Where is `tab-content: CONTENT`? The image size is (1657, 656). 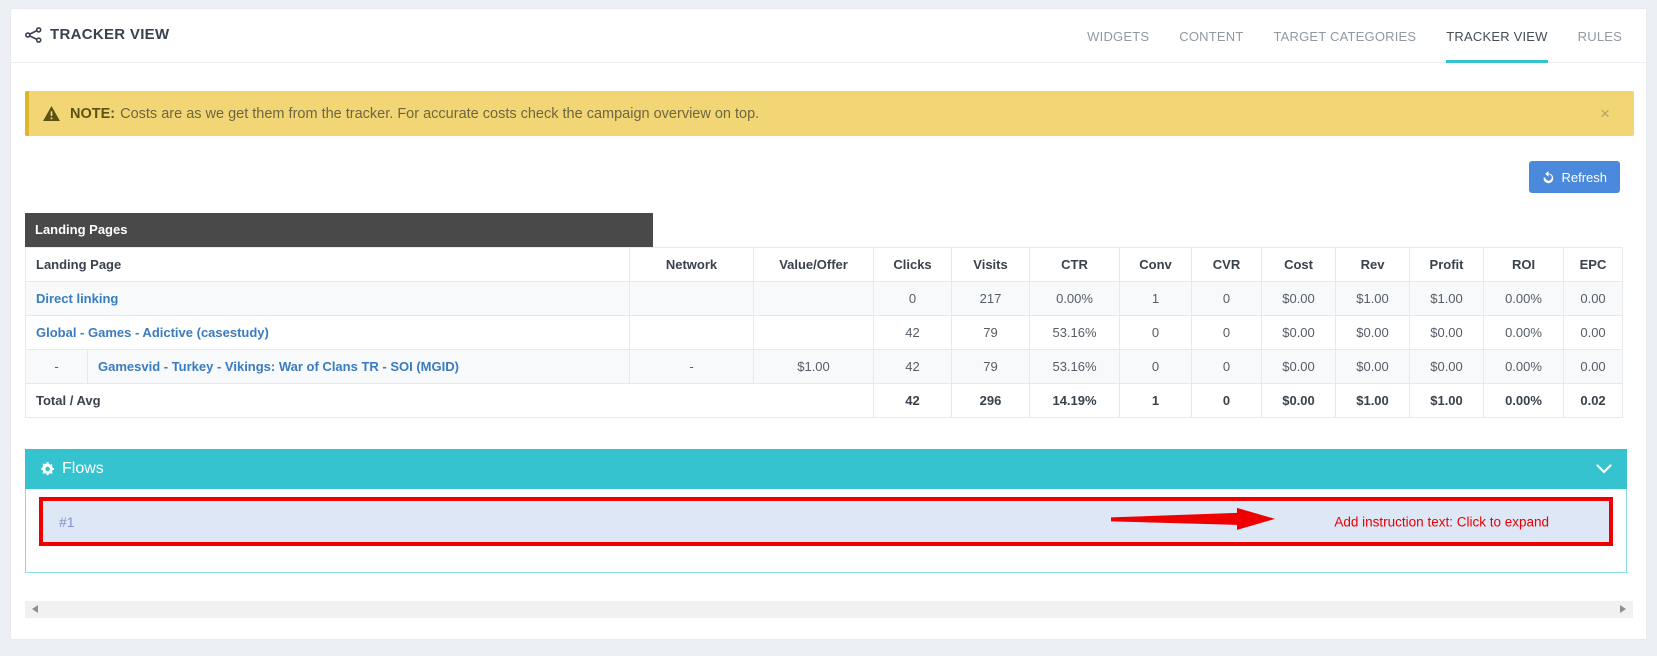
tab-content: CONTENT is located at coordinates (1211, 36).